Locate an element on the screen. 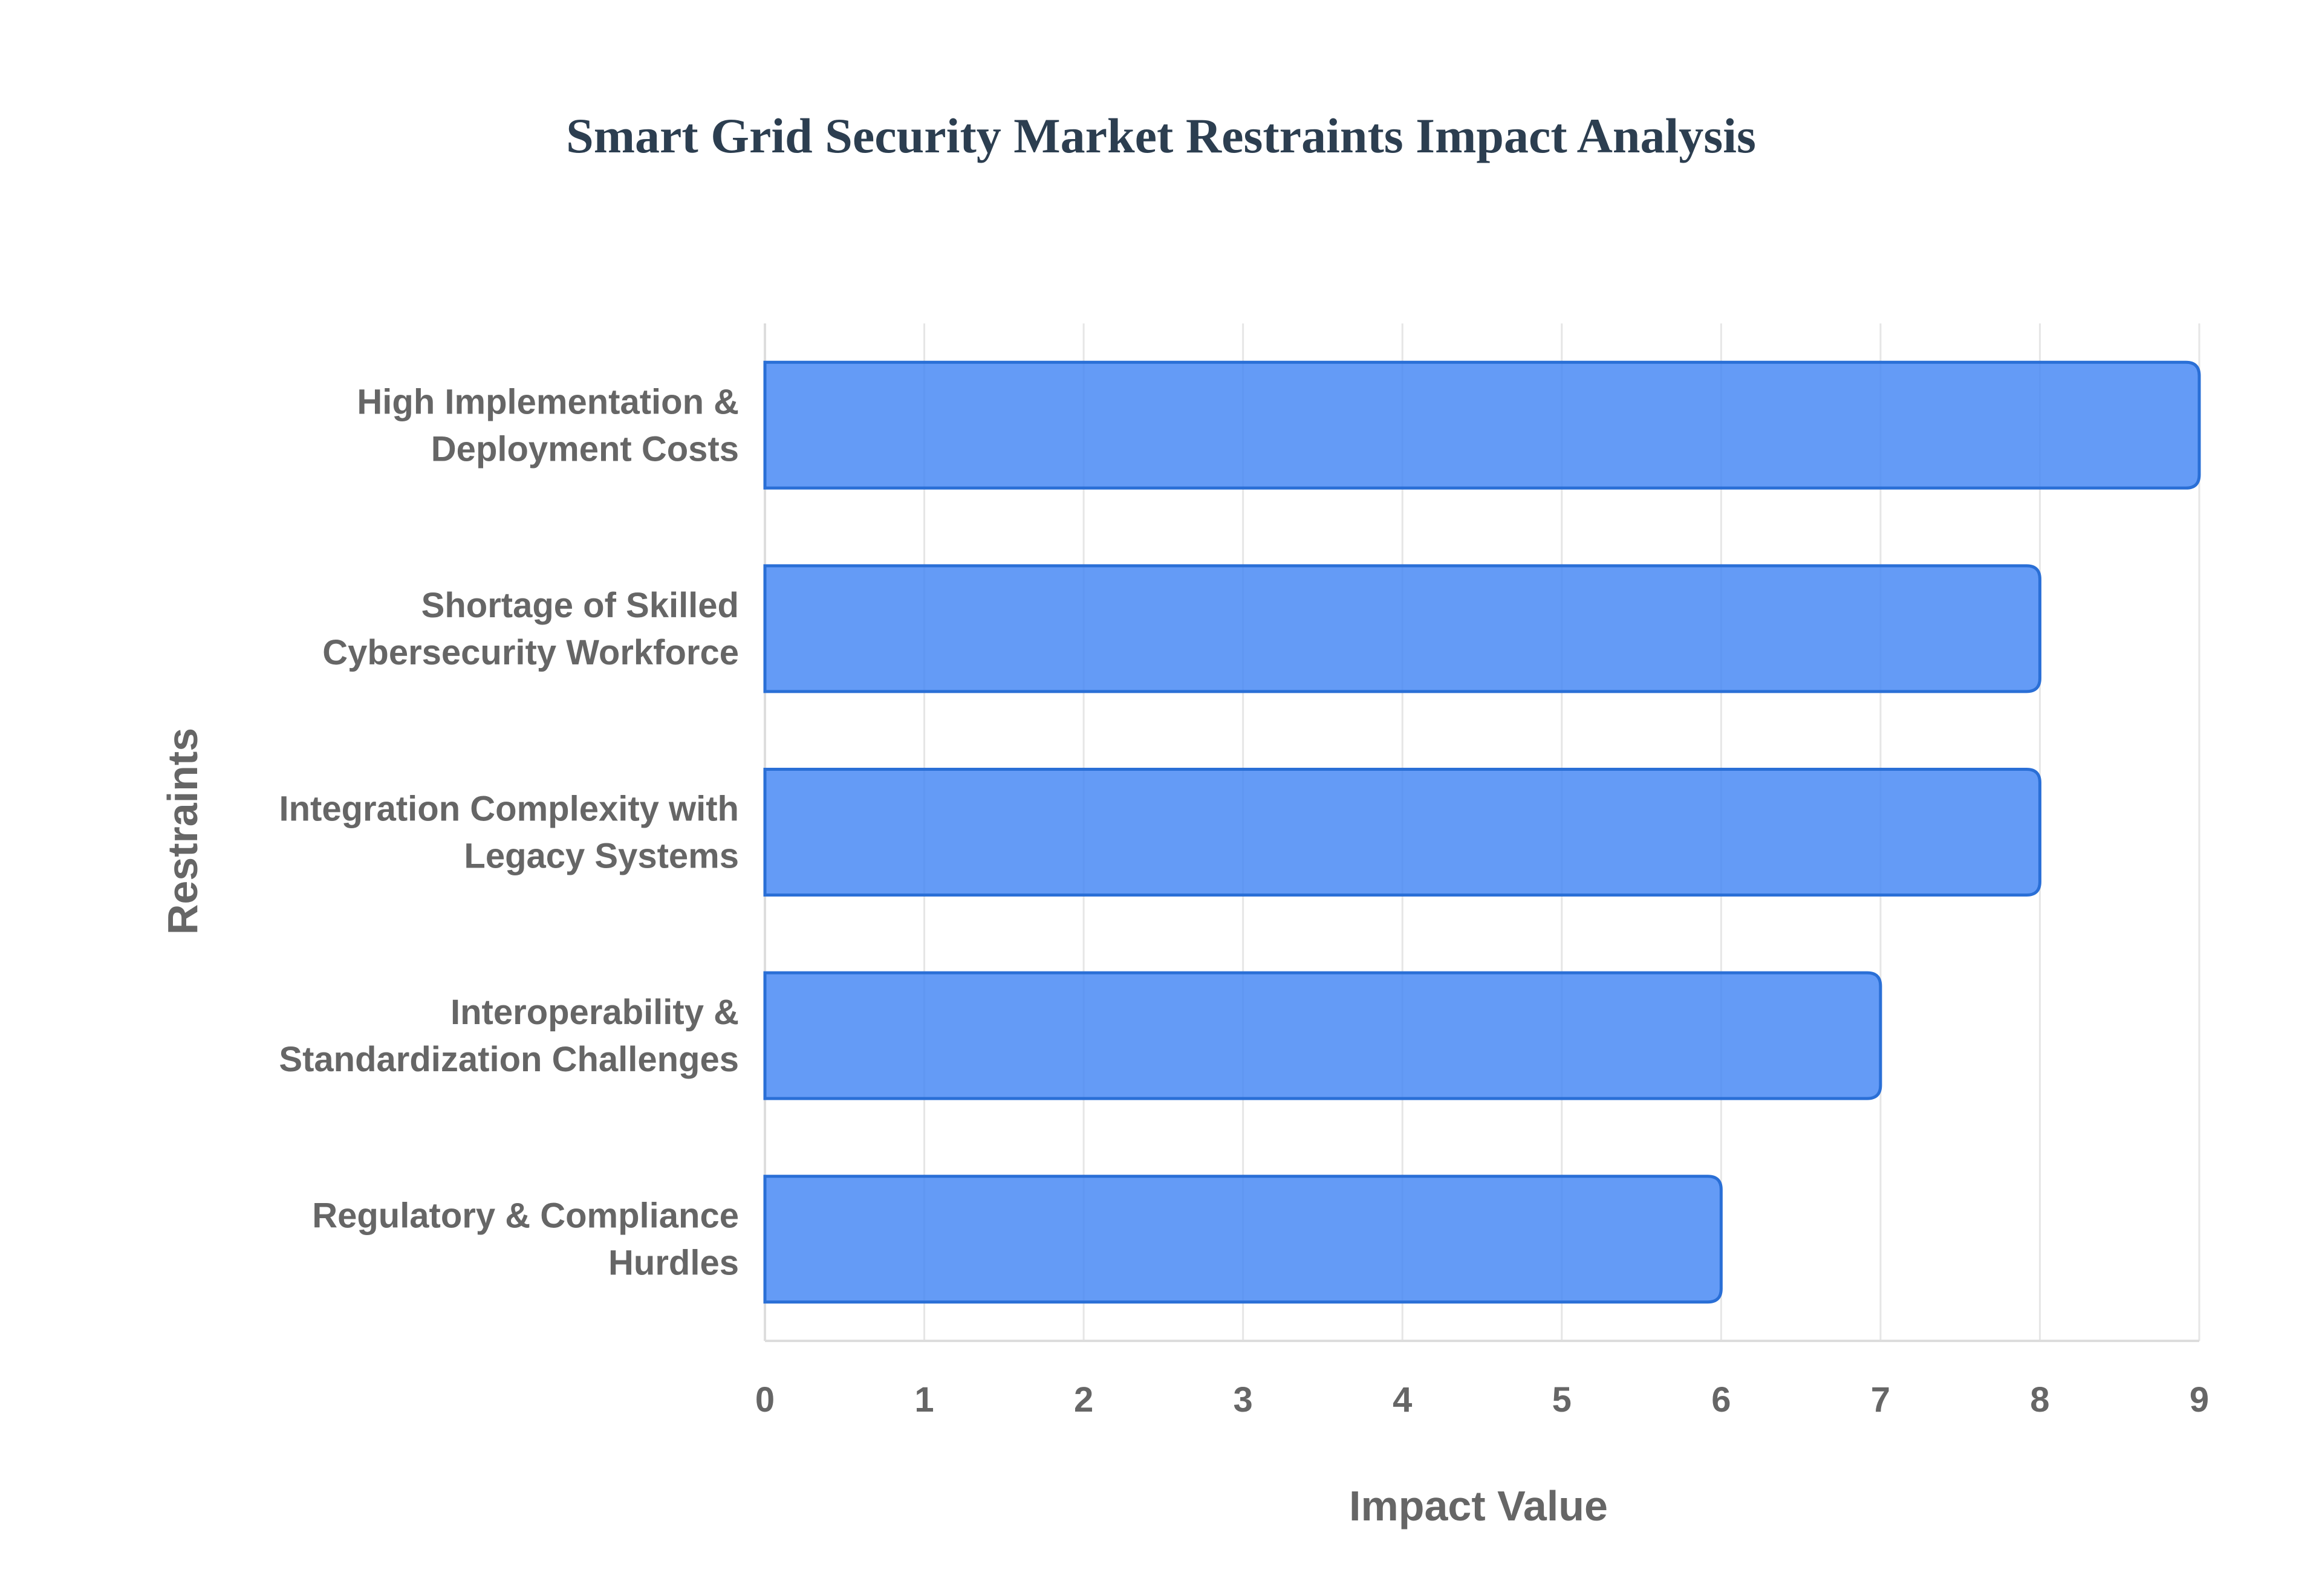  y-axis-title: Restraints is located at coordinates (182, 831).